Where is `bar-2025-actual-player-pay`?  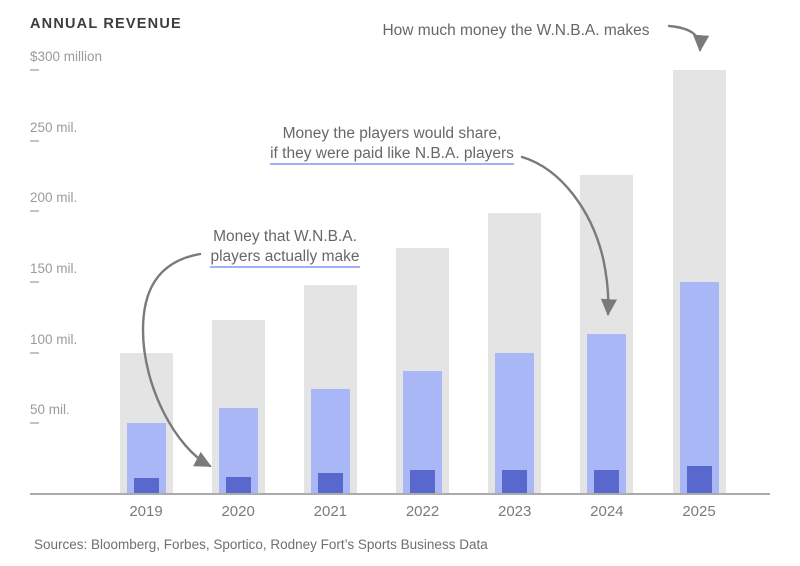 bar-2025-actual-player-pay is located at coordinates (699, 479).